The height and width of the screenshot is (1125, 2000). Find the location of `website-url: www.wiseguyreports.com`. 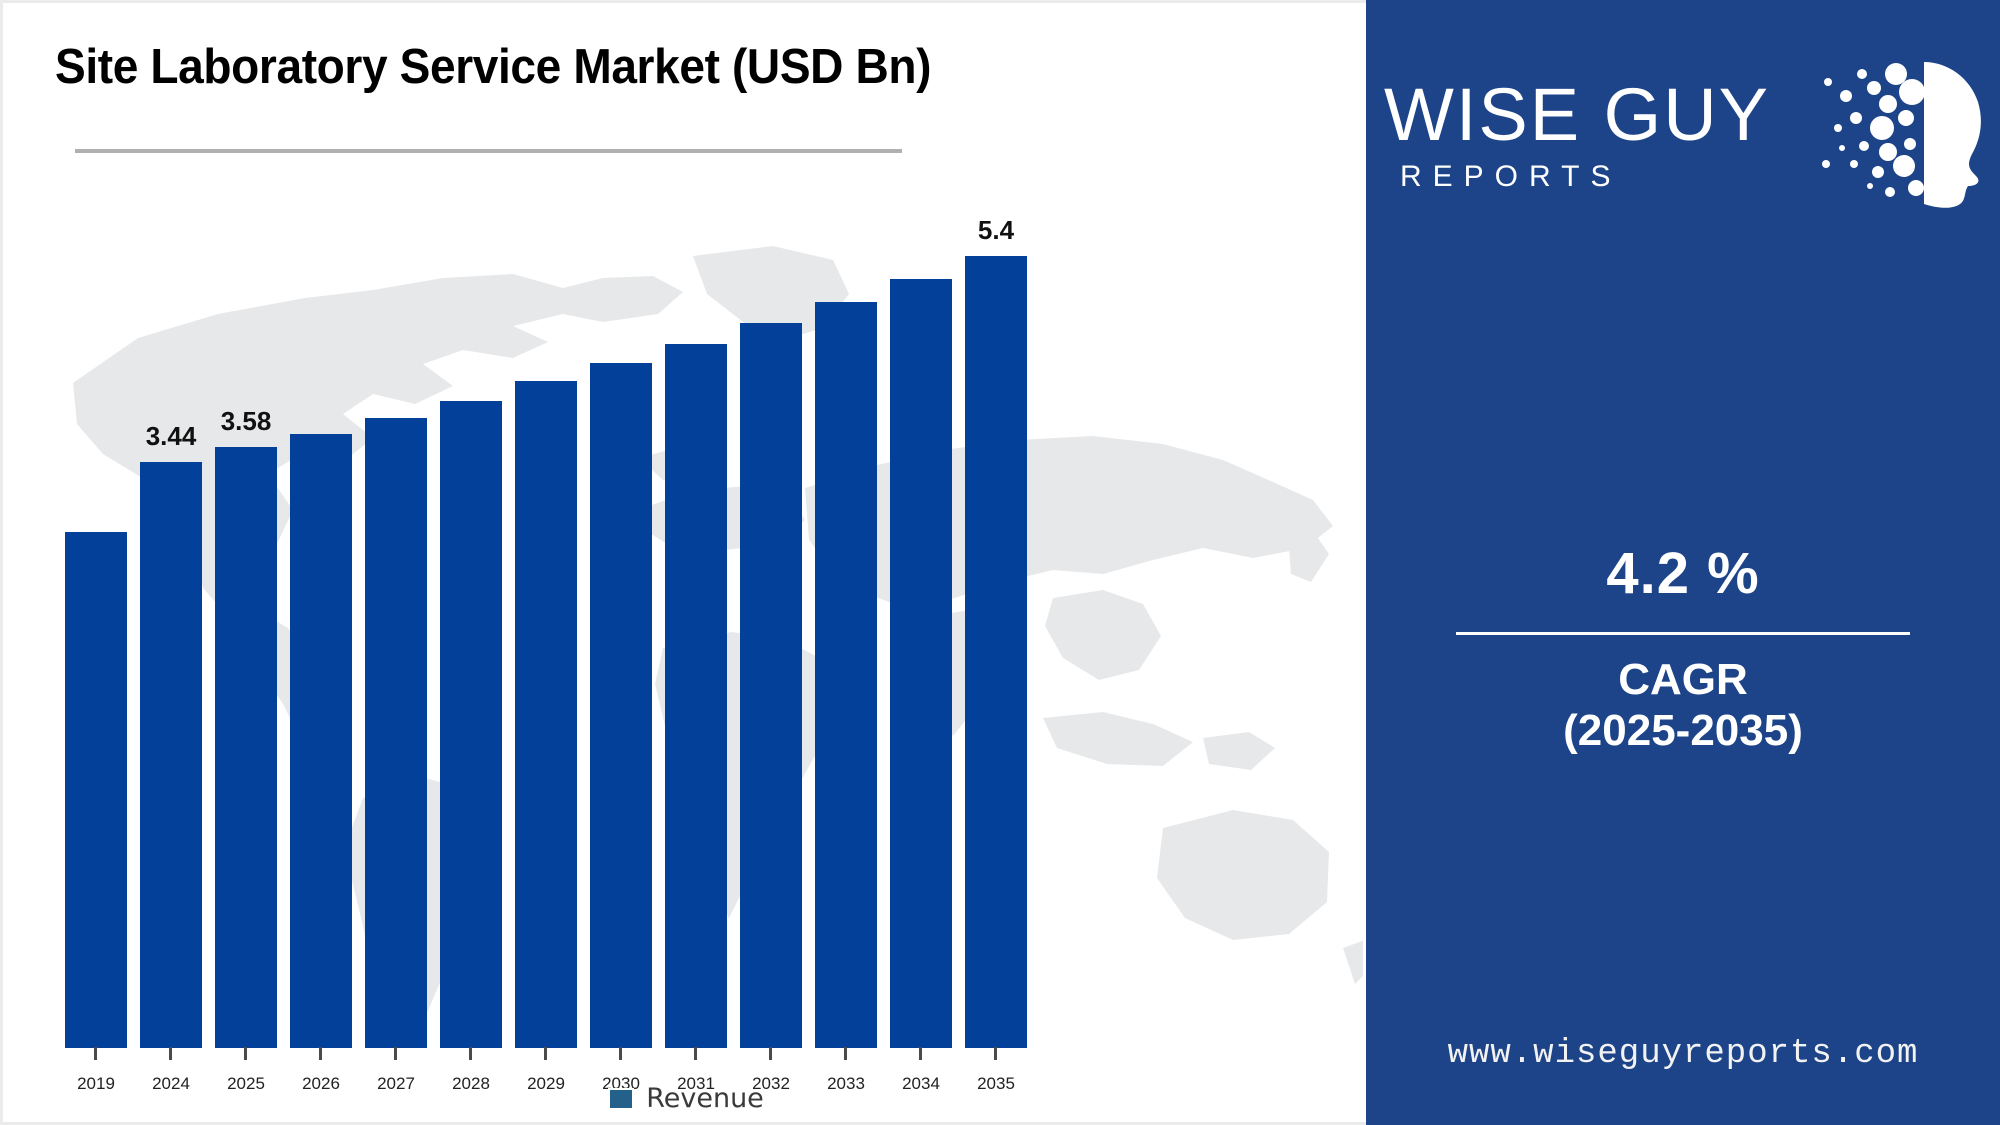

website-url: www.wiseguyreports.com is located at coordinates (1683, 1054).